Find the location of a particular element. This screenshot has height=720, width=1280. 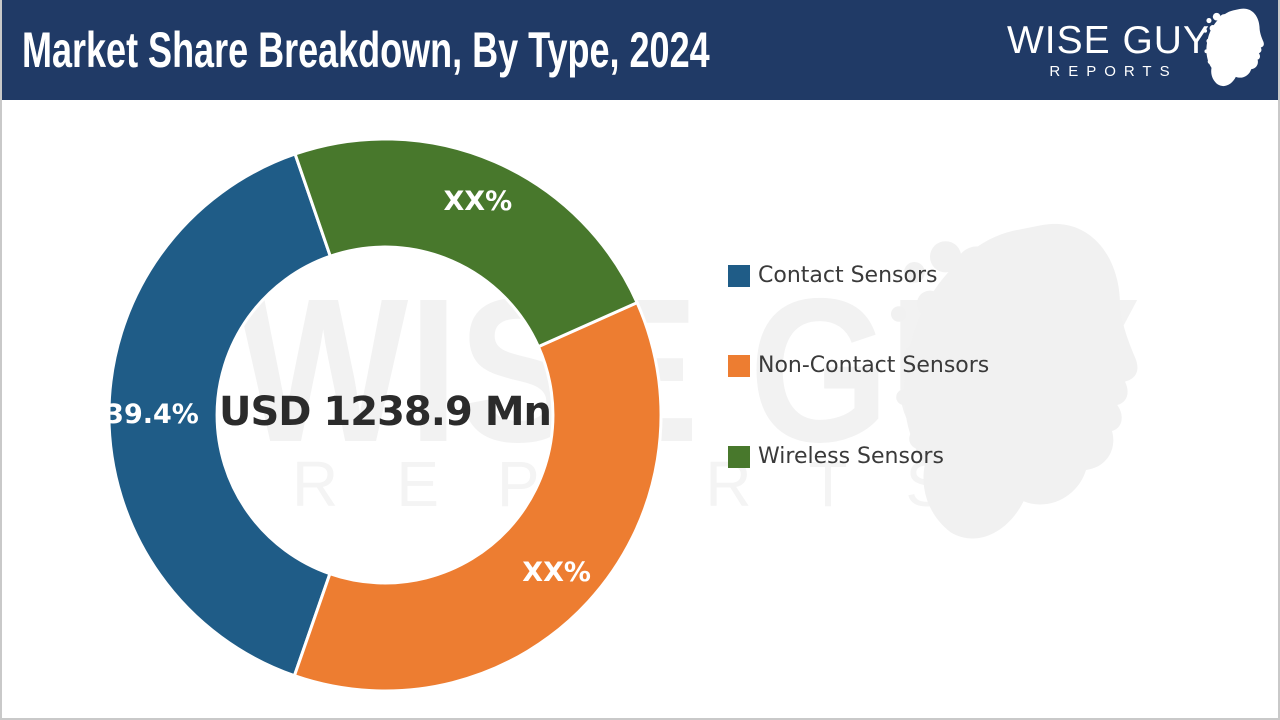

logo-line1: WISE GUY is located at coordinates (1108, 40).